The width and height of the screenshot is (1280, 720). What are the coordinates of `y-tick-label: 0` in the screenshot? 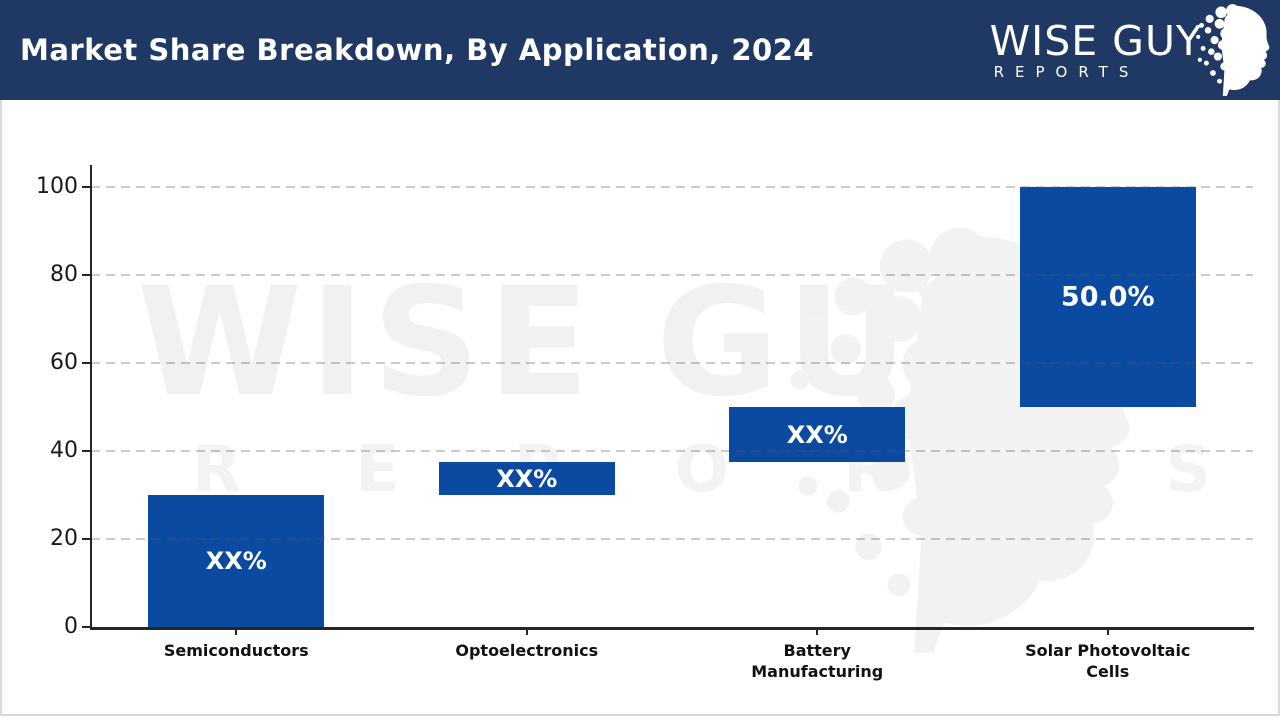 It's located at (71, 626).